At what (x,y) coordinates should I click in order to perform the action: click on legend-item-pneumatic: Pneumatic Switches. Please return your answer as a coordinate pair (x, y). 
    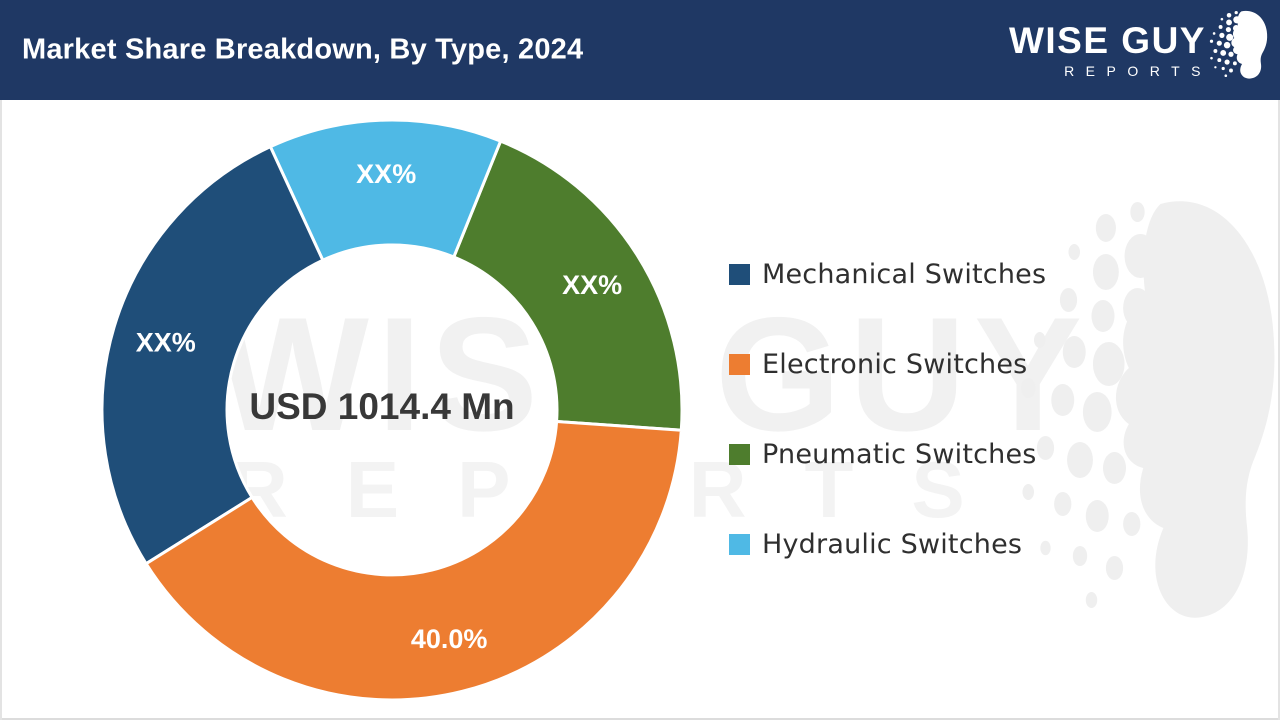
    Looking at the image, I should click on (887, 454).